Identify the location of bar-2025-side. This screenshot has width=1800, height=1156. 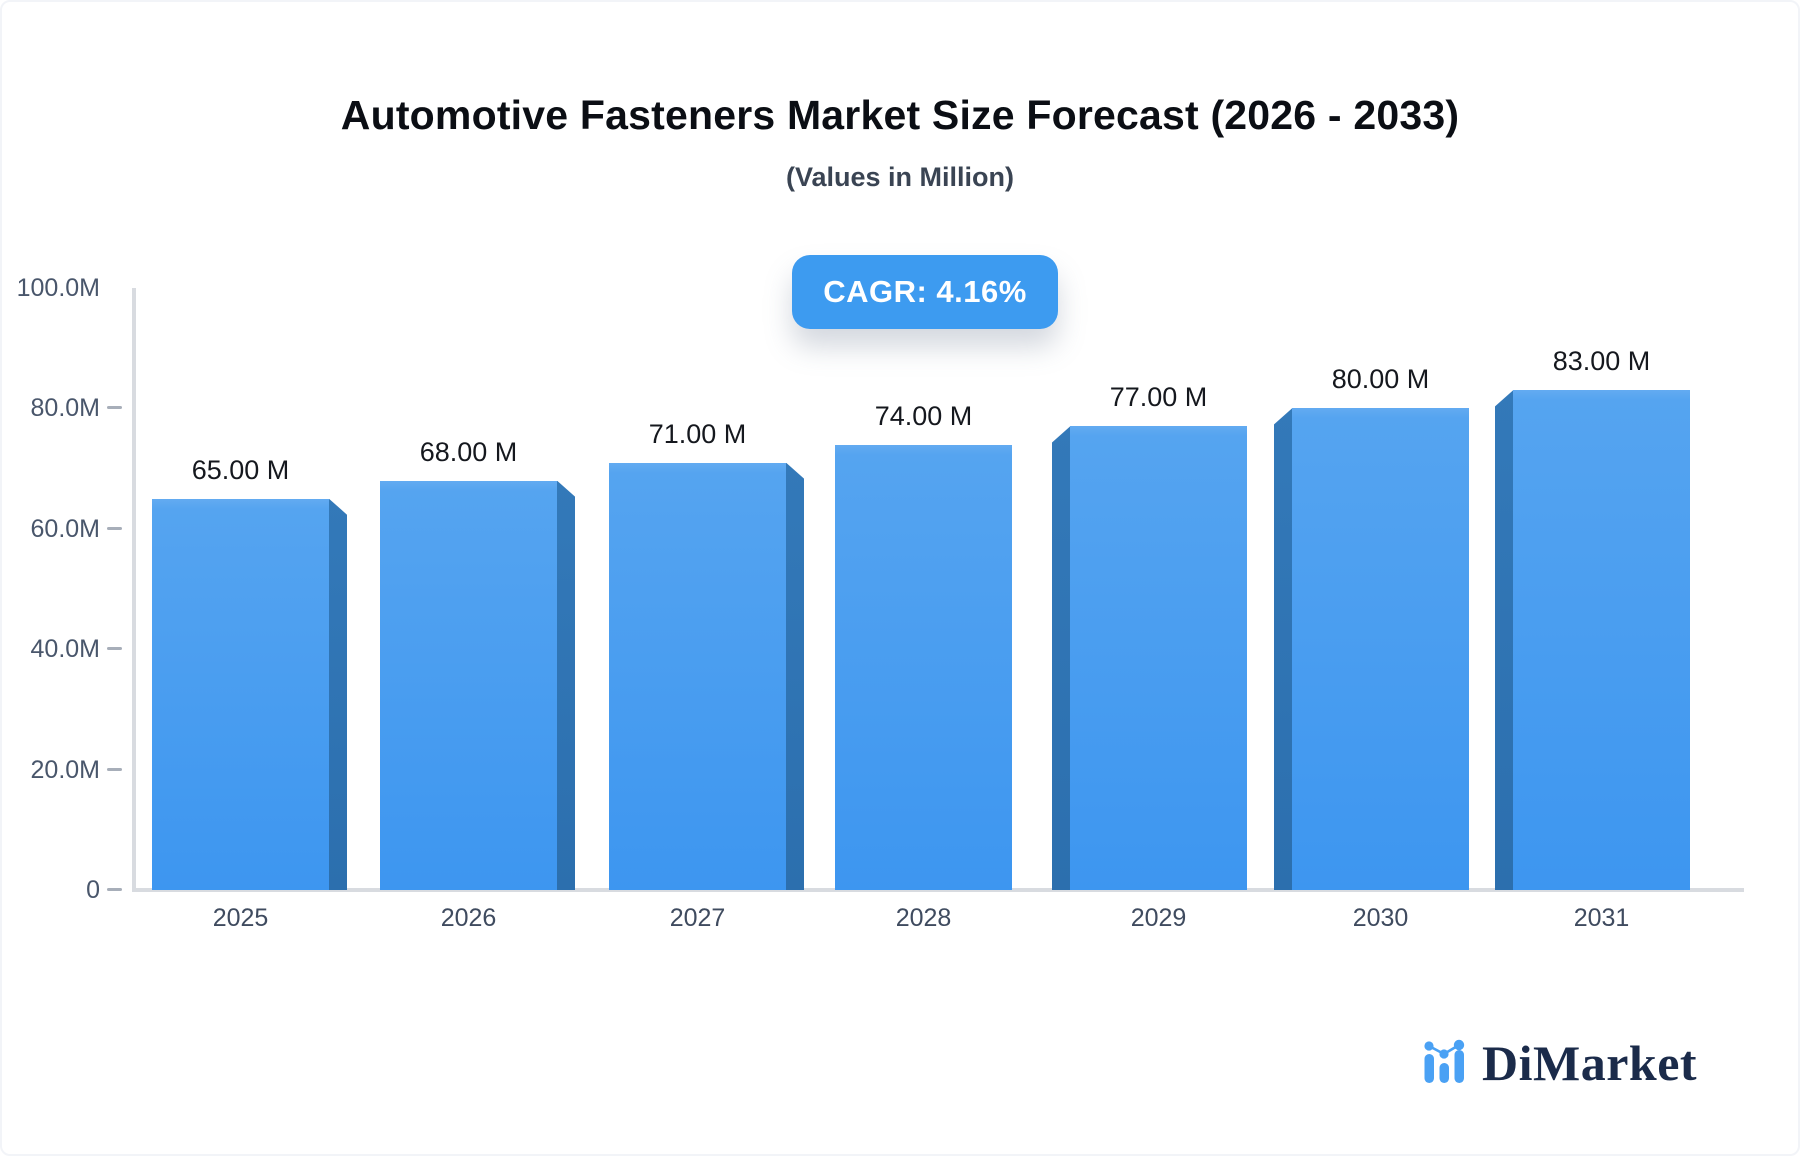
(338, 694).